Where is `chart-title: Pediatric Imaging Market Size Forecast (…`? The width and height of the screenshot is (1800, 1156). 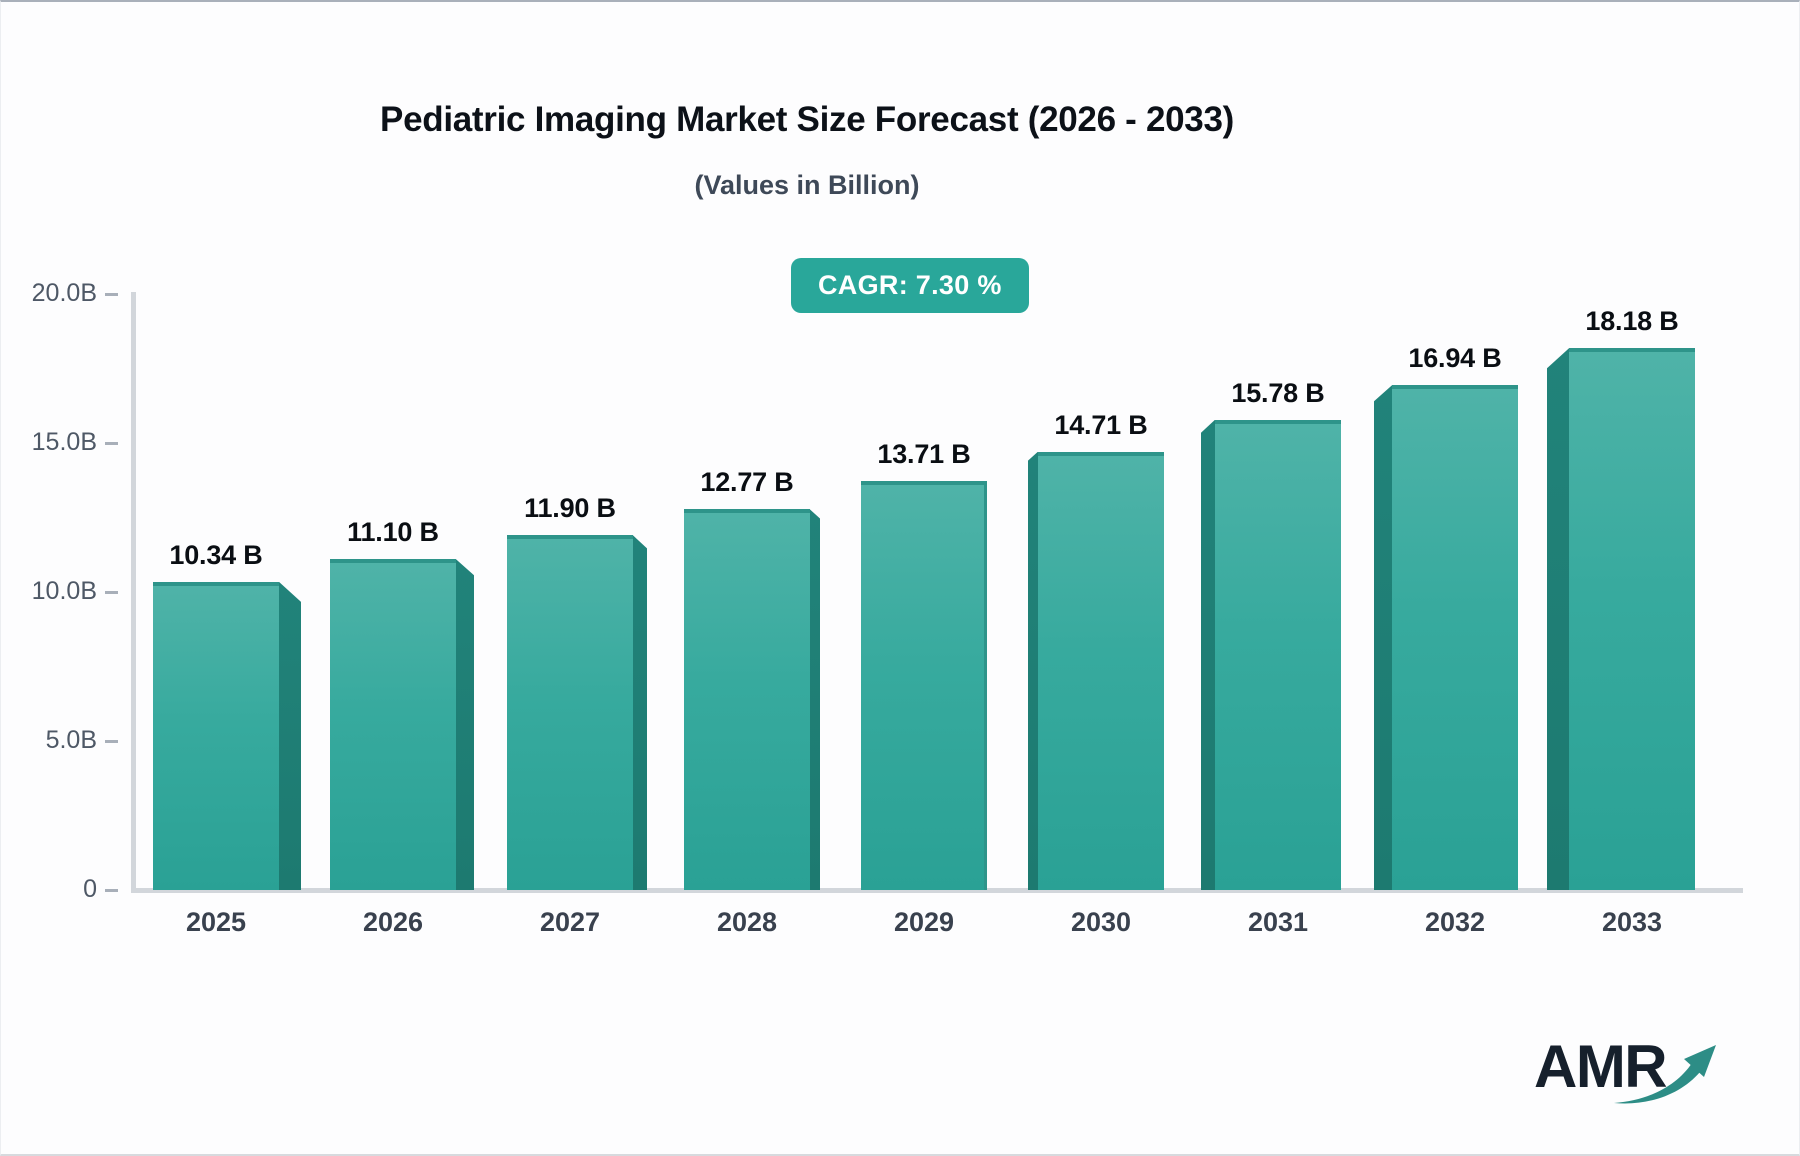 chart-title: Pediatric Imaging Market Size Forecast (… is located at coordinates (807, 119).